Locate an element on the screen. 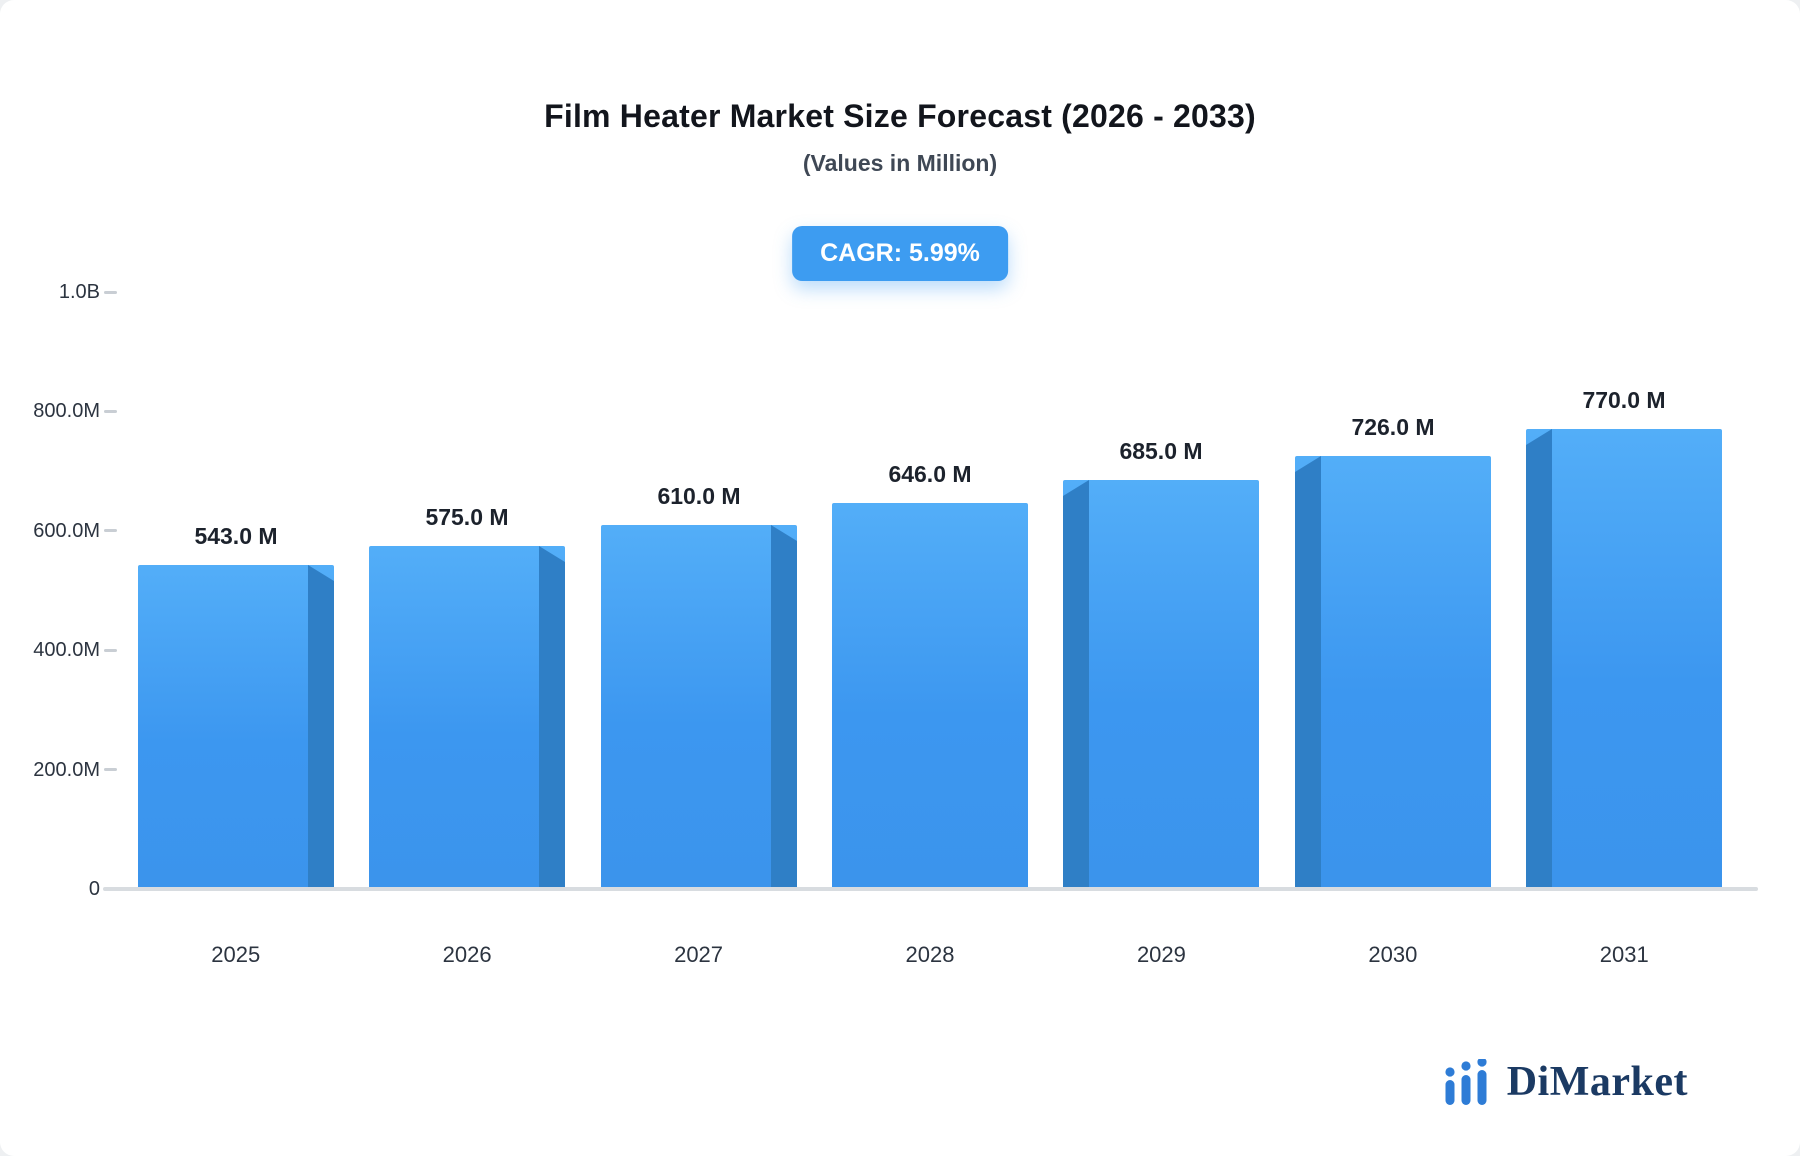  y-axis-tick-label: 600.0M is located at coordinates (66, 530).